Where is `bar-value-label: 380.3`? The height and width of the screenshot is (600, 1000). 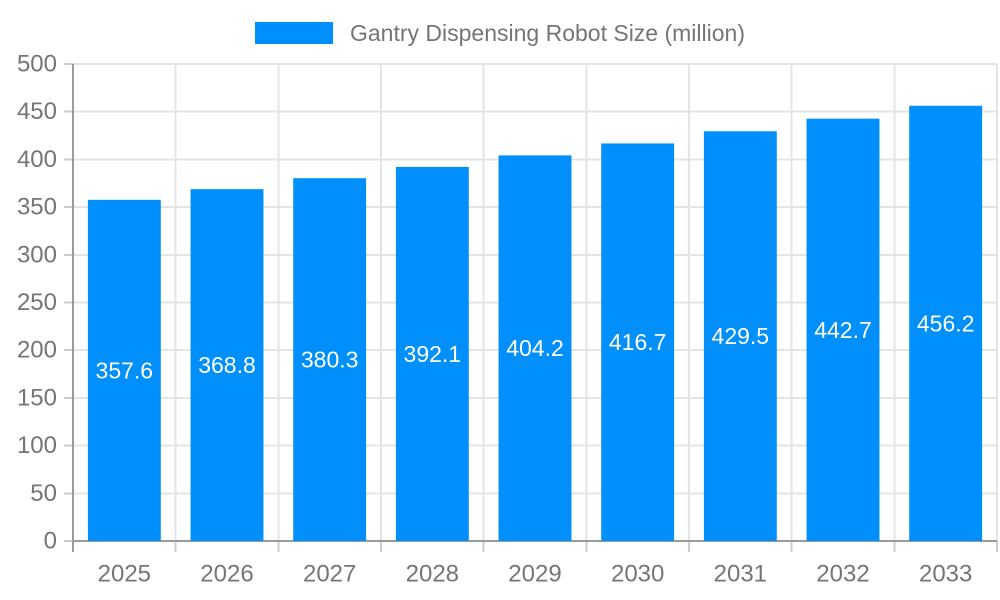 bar-value-label: 380.3 is located at coordinates (330, 360).